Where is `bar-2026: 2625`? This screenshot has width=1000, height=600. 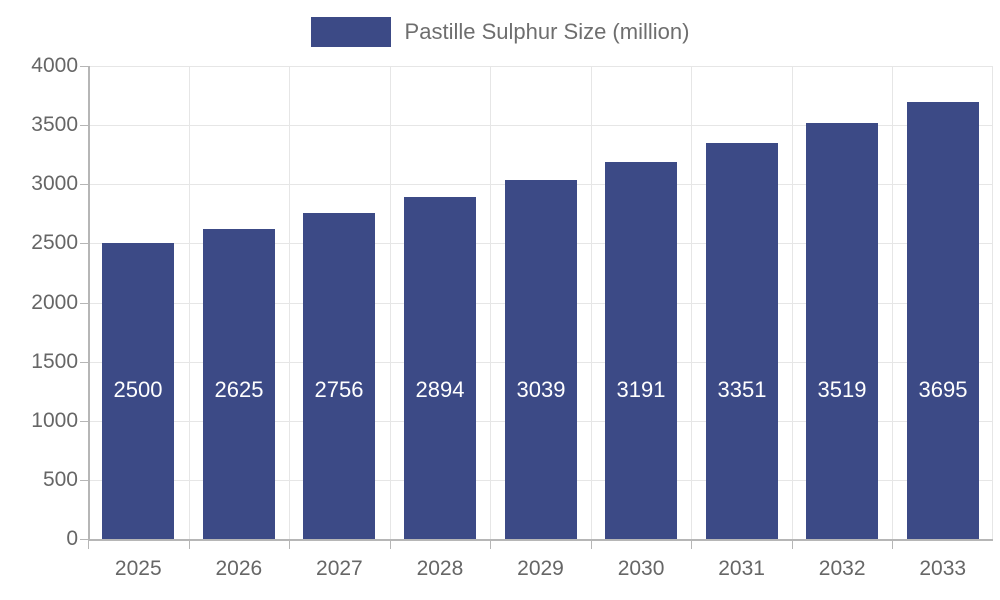 bar-2026: 2625 is located at coordinates (239, 384).